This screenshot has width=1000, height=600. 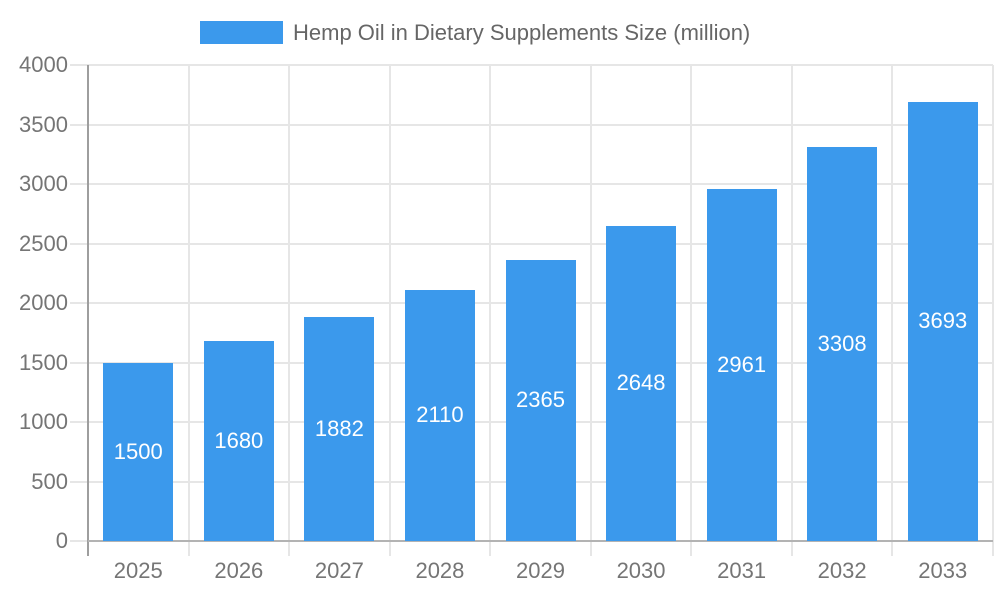 I want to click on x-axis-line, so click(x=540, y=541).